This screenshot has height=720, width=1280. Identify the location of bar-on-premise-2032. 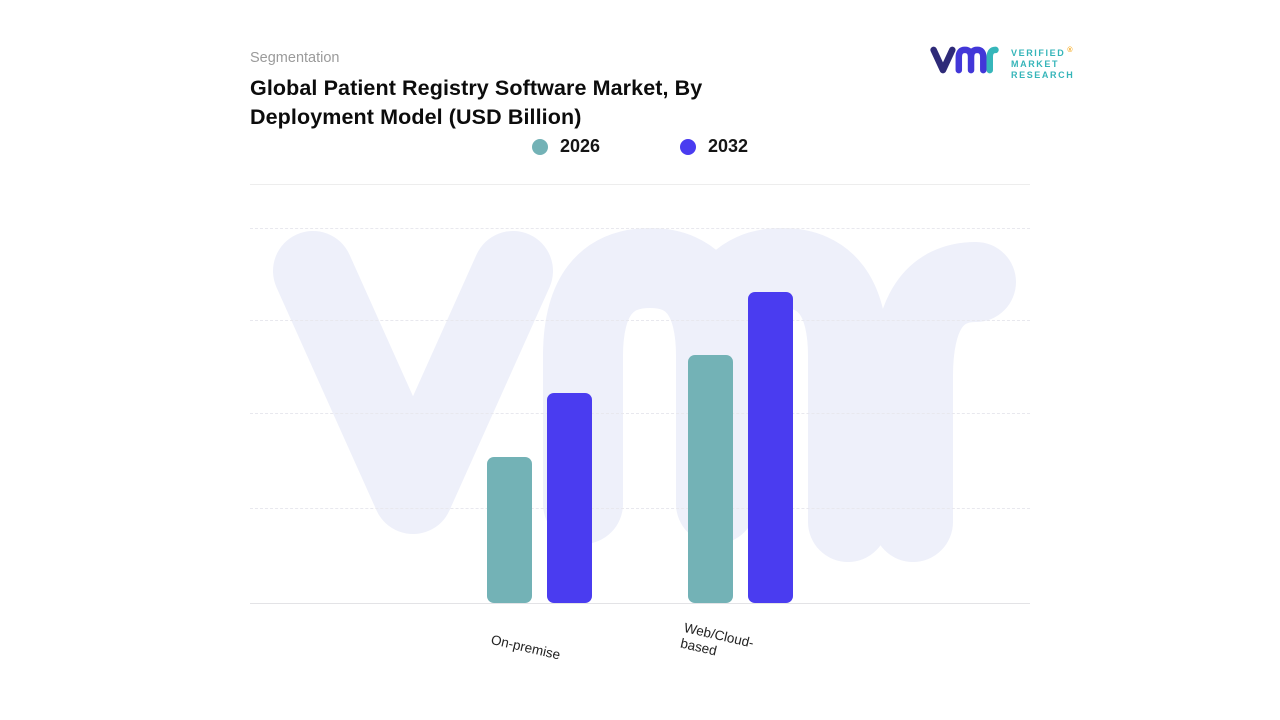
(569, 498).